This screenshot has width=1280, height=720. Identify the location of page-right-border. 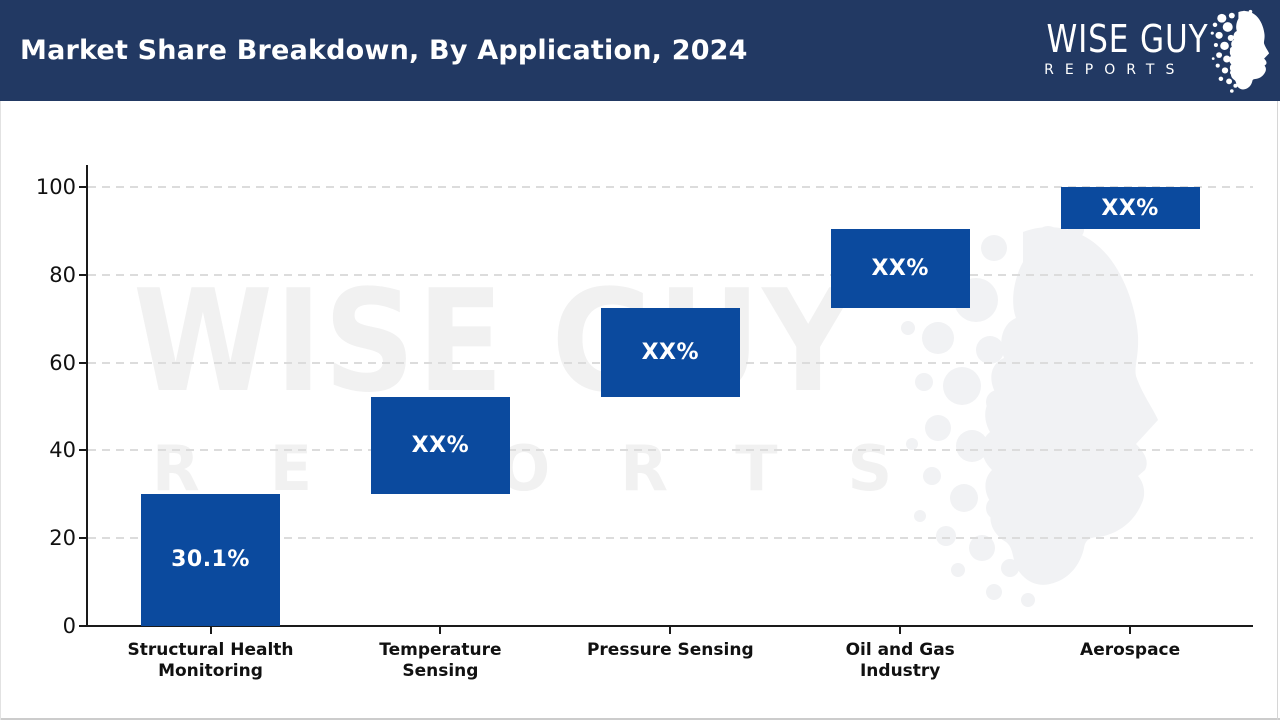
(1277, 410).